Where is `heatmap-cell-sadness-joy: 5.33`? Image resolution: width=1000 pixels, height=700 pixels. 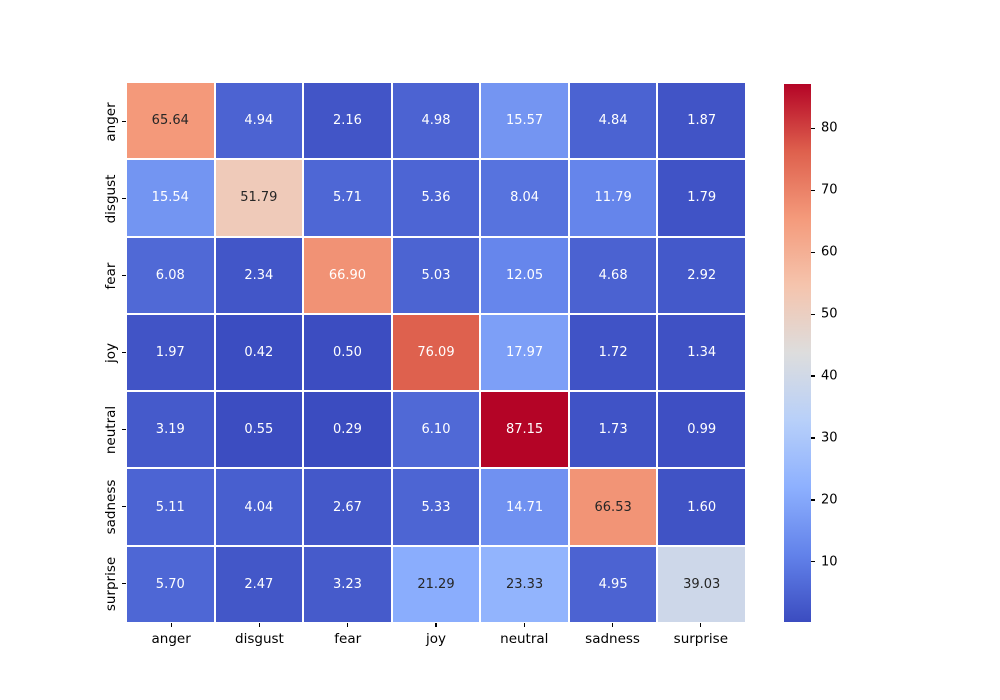
heatmap-cell-sadness-joy: 5.33 is located at coordinates (436, 507).